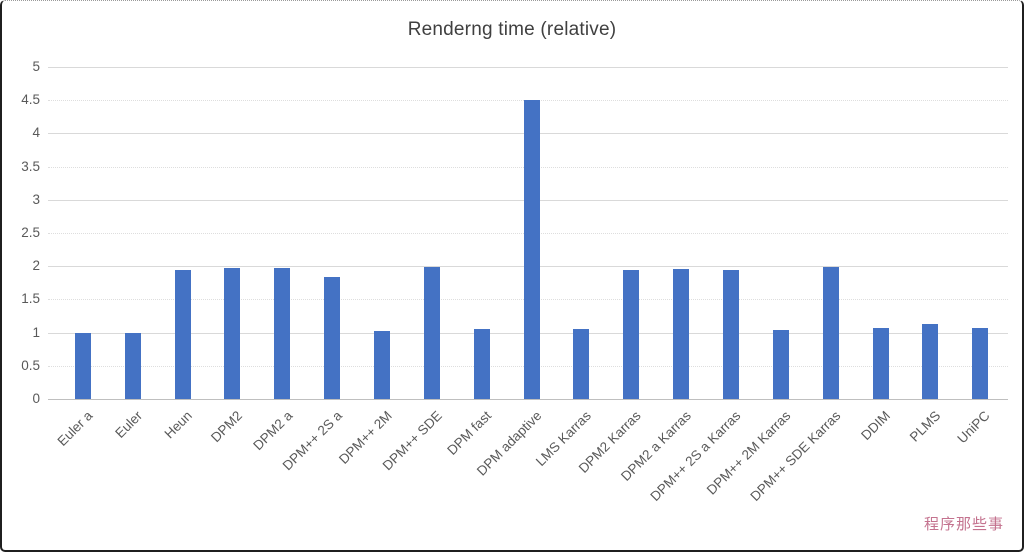 The image size is (1024, 552). What do you see at coordinates (82, 365) in the screenshot?
I see `bar-euler-a` at bounding box center [82, 365].